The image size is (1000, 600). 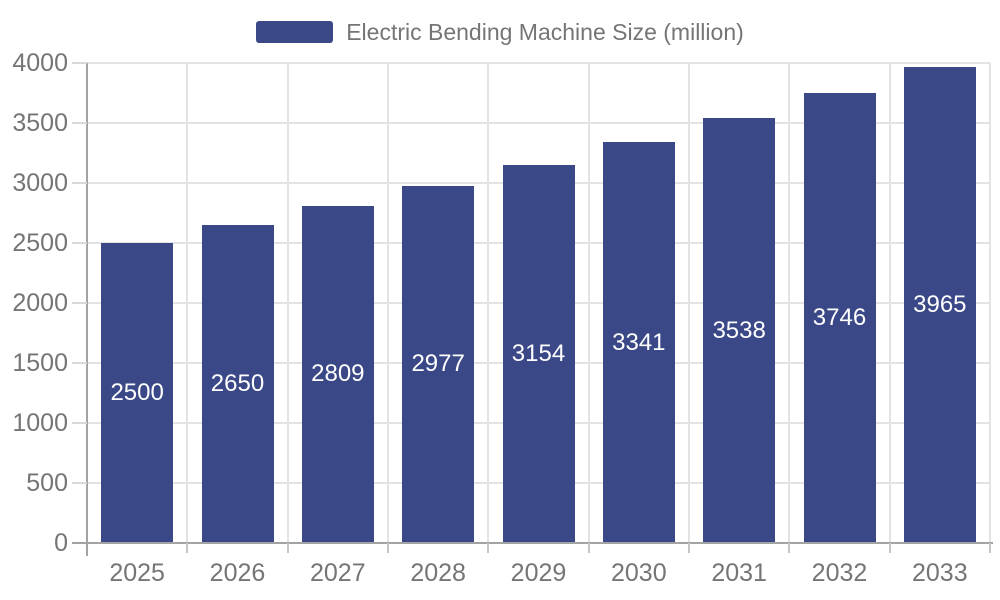 I want to click on x-axis-tick-label: 2033, so click(x=940, y=573).